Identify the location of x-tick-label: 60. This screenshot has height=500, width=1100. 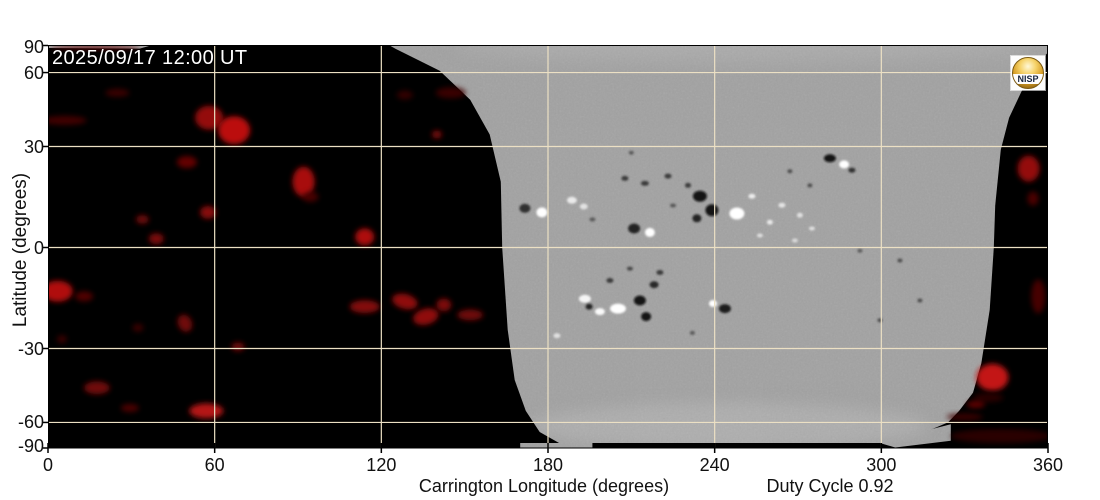
(214, 465).